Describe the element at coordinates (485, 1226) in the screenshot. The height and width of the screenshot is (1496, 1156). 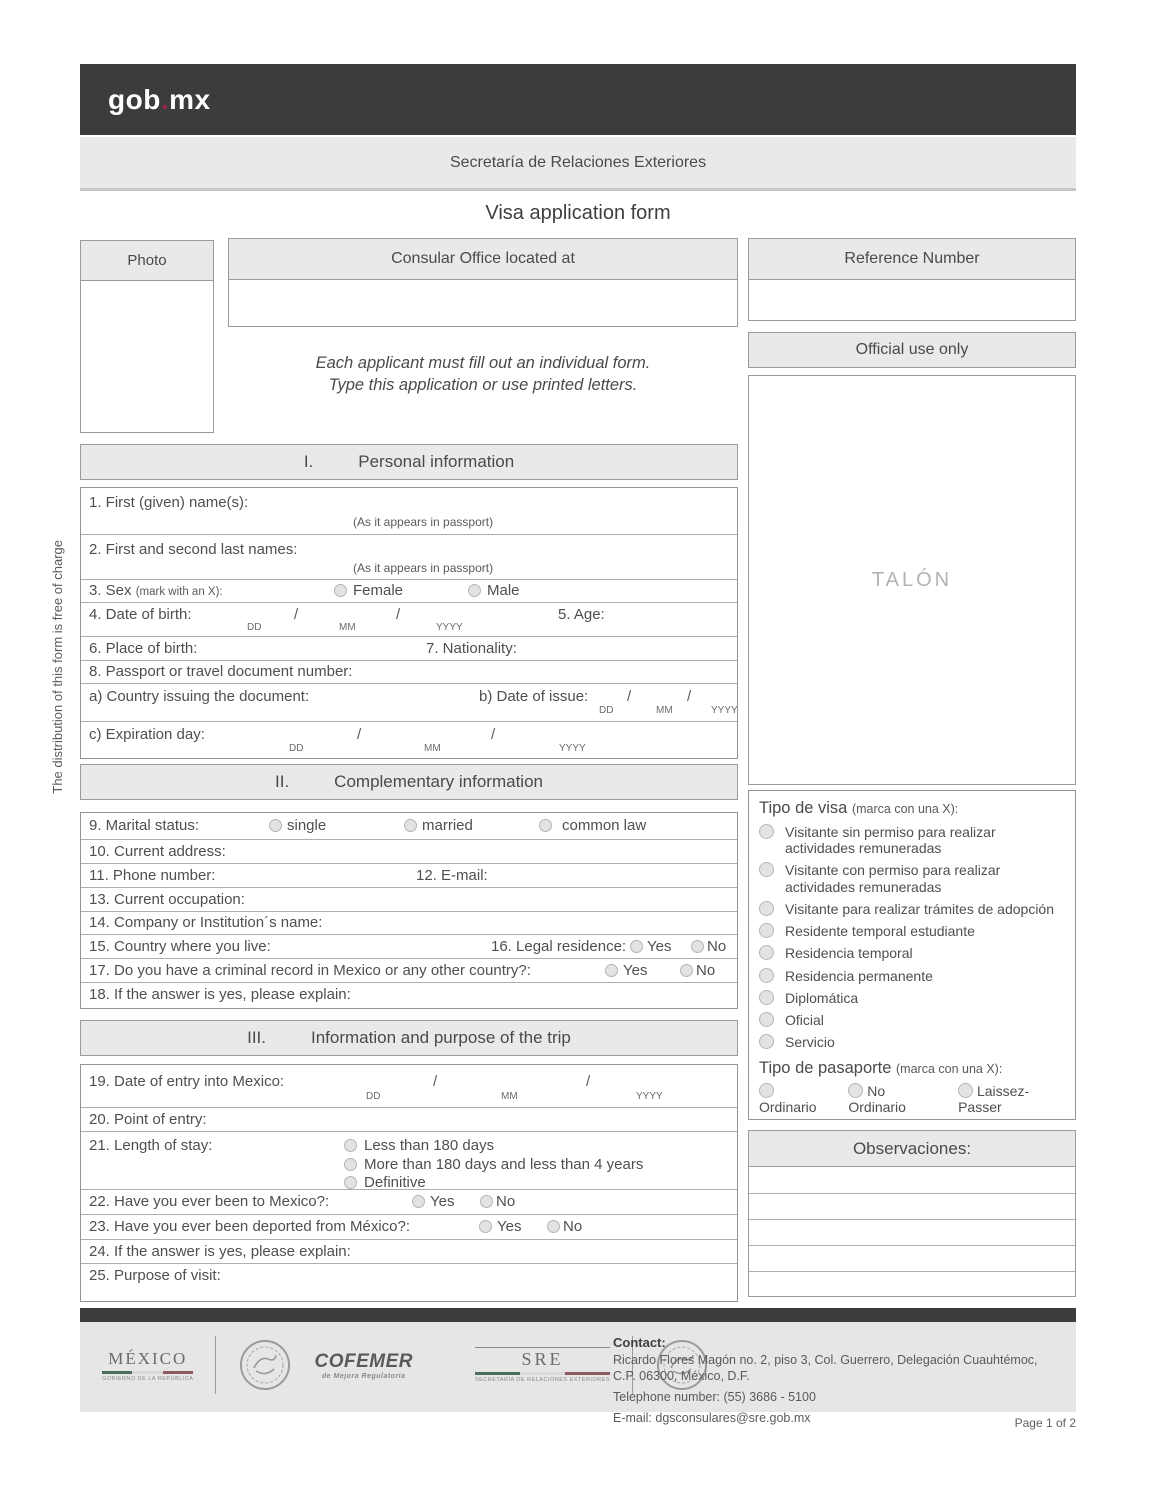
I see `deported-yes-radio` at that location.